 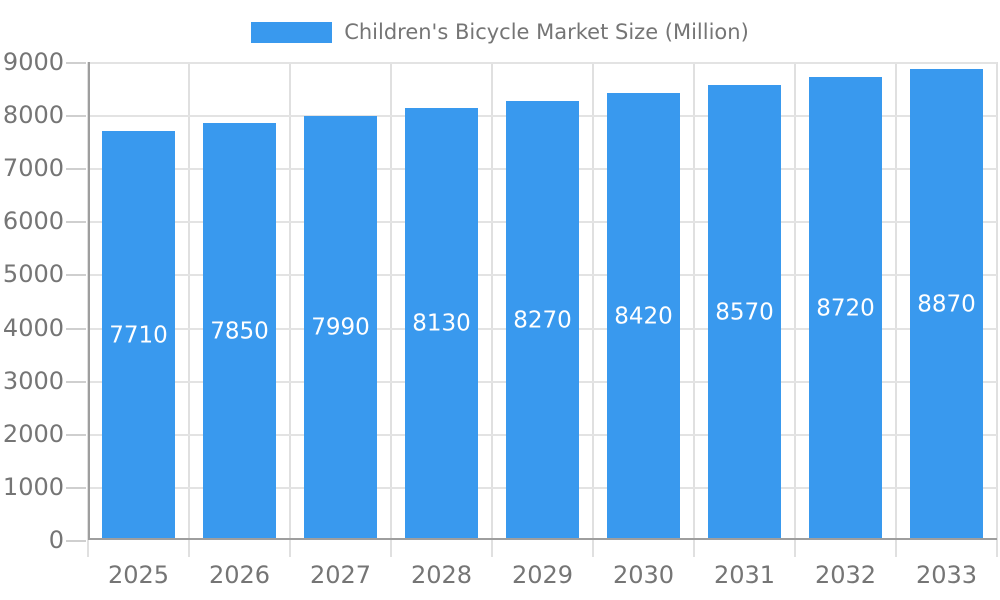 What do you see at coordinates (33, 274) in the screenshot?
I see `y-axis-label: 5000` at bounding box center [33, 274].